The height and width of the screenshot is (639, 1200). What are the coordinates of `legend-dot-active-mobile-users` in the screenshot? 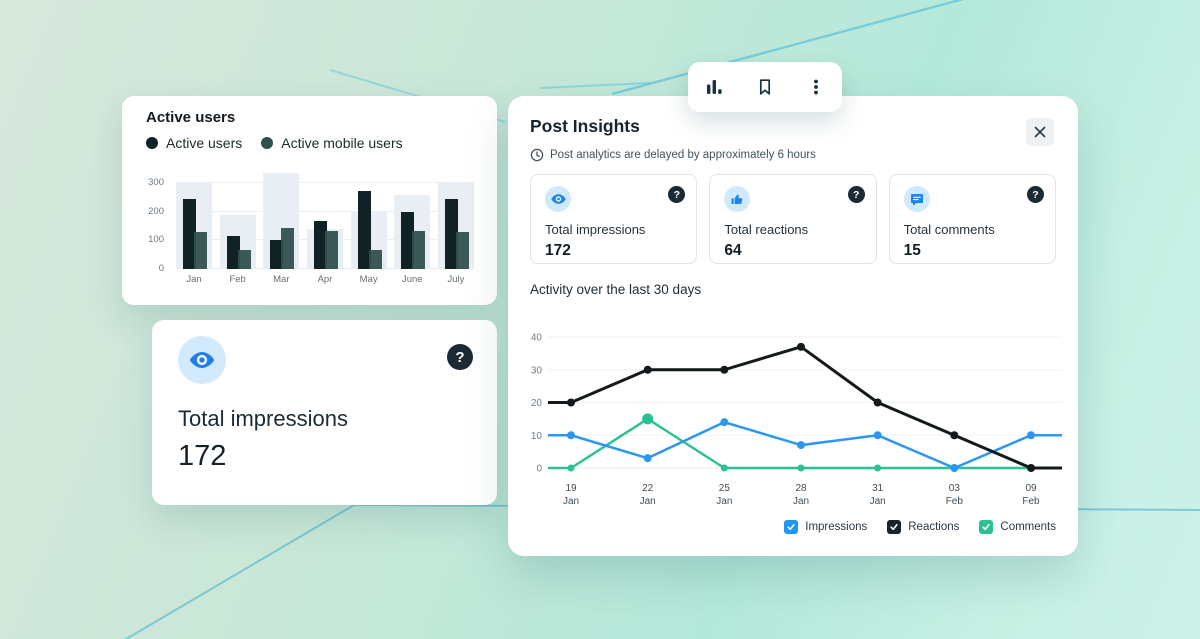 It's located at (267, 143).